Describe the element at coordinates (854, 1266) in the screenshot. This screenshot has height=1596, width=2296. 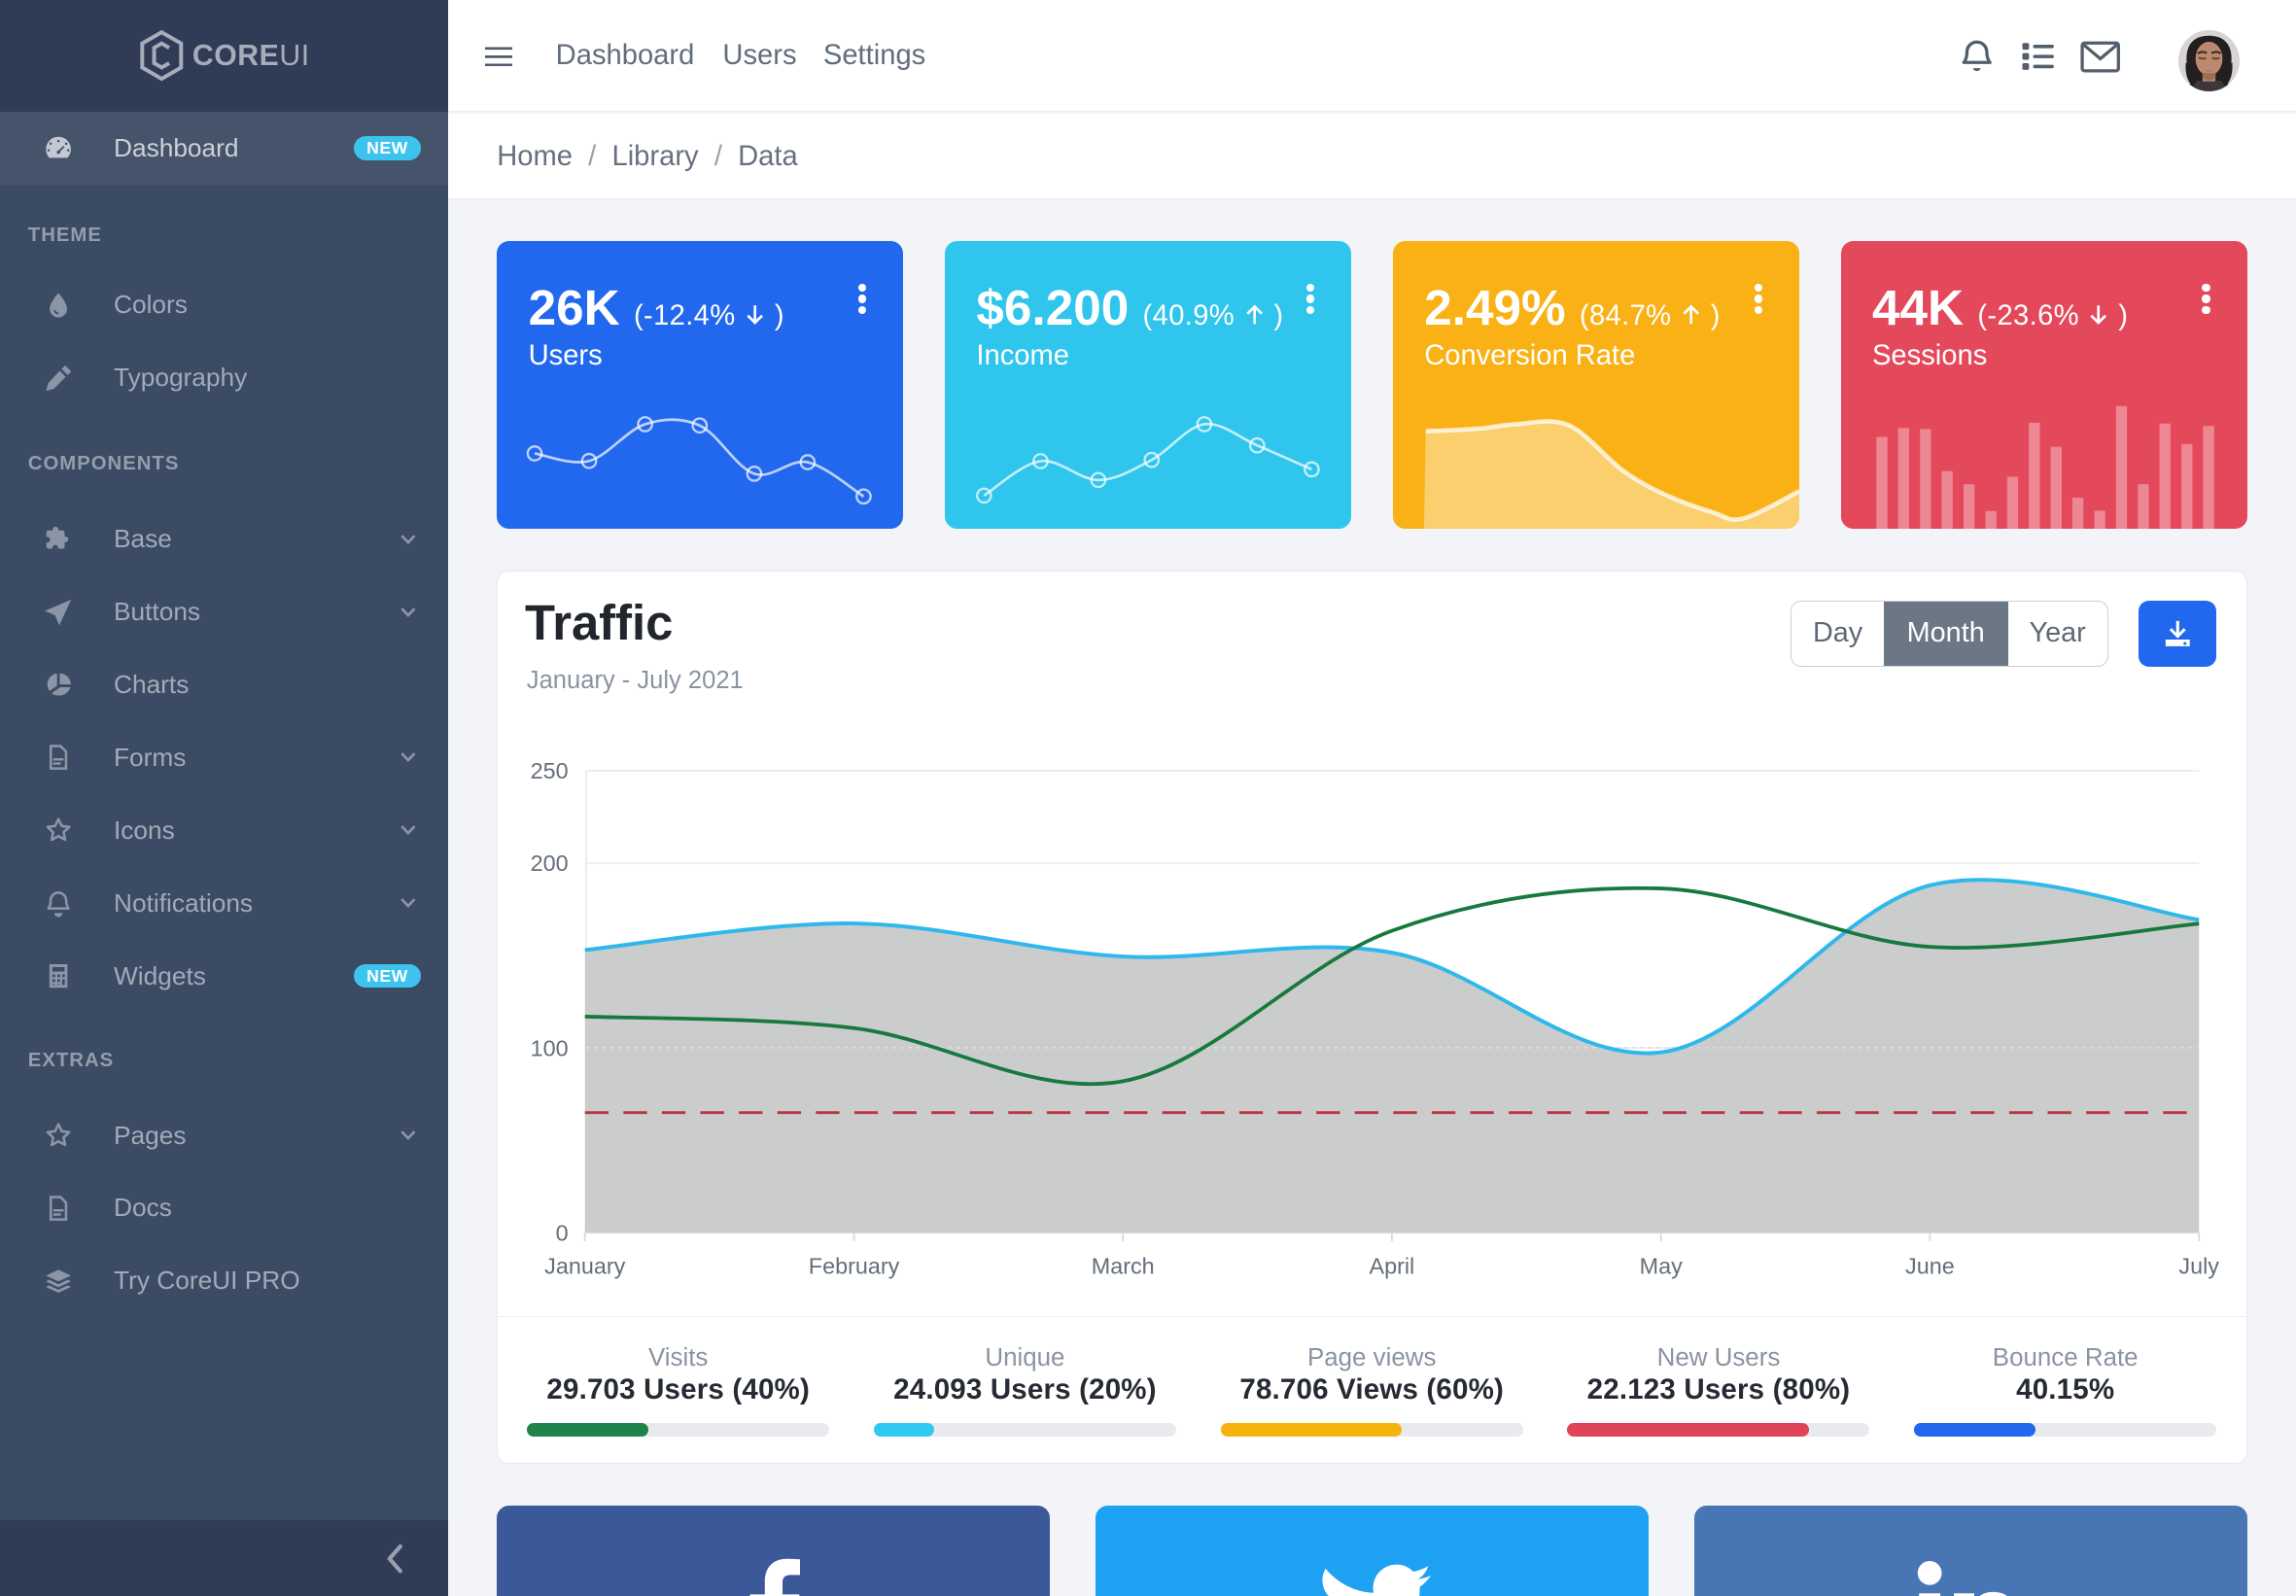
I see `svg-text: February` at that location.